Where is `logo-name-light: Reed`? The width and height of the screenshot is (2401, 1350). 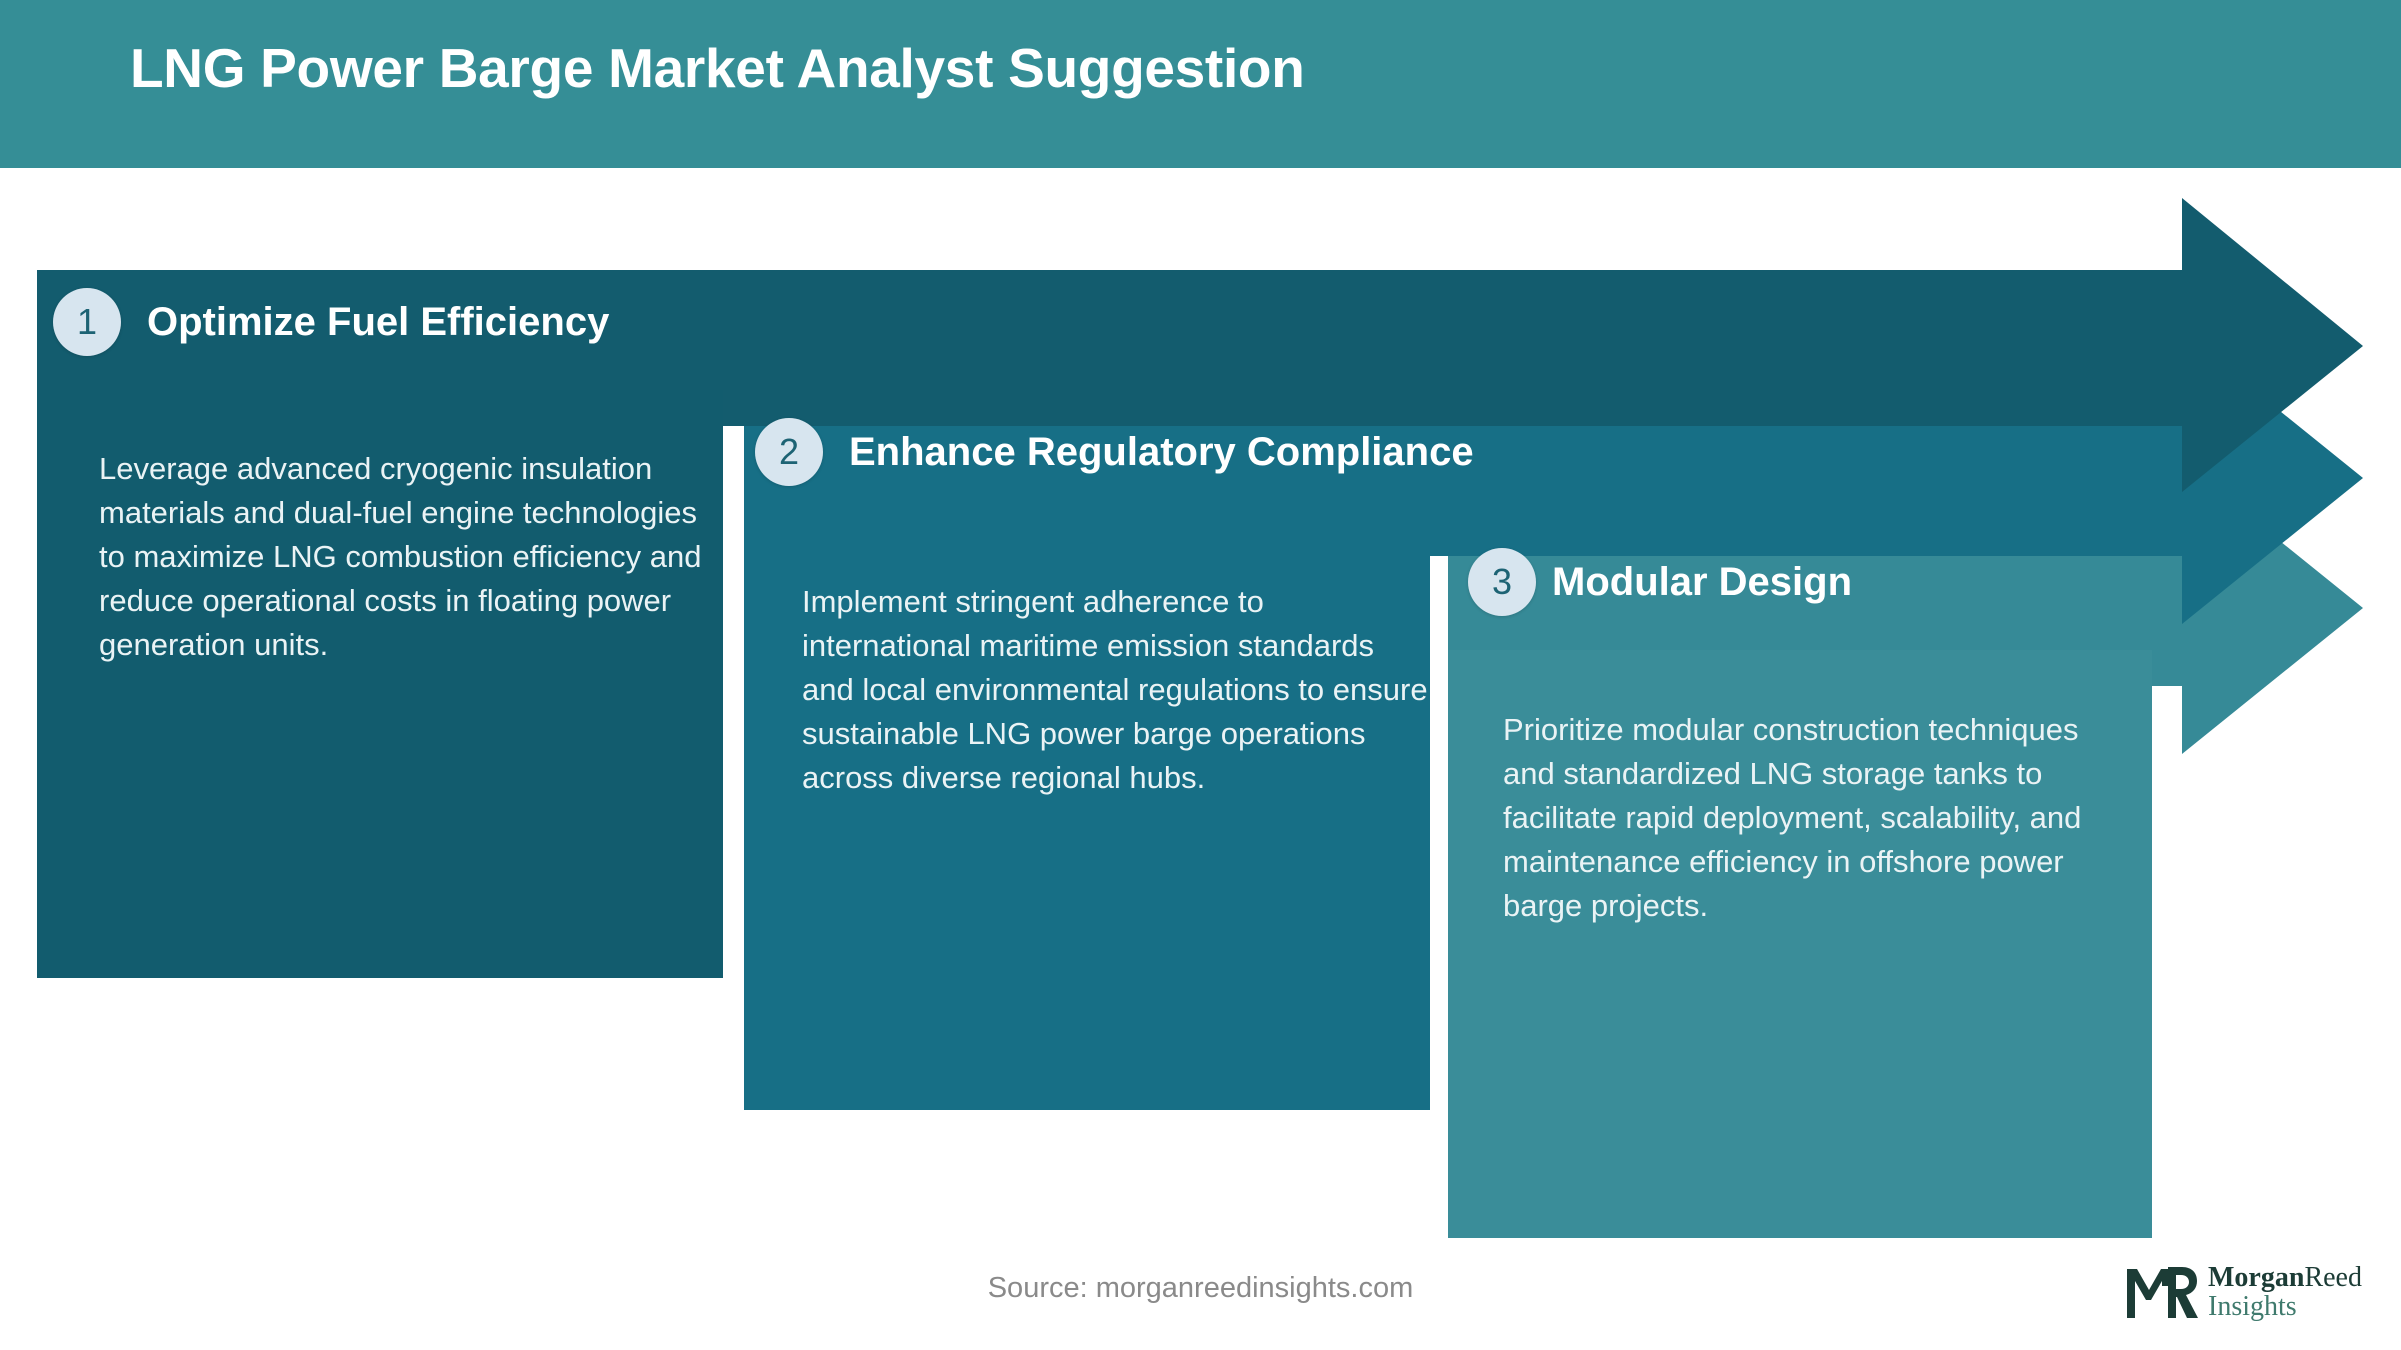 logo-name-light: Reed is located at coordinates (2333, 1277).